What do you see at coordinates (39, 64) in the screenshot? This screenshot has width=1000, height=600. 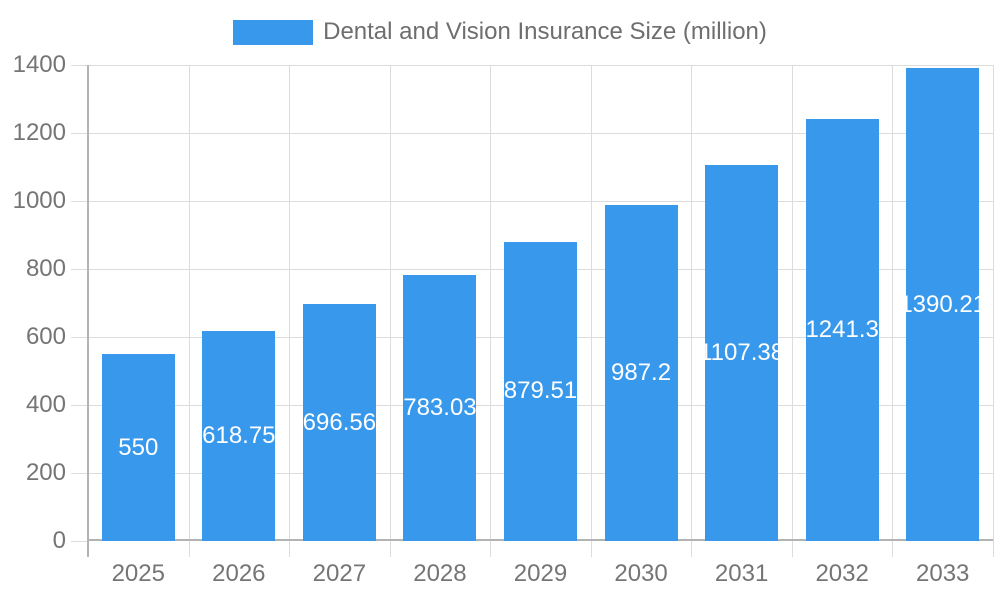 I see `y-axis-tick-label: 1400` at bounding box center [39, 64].